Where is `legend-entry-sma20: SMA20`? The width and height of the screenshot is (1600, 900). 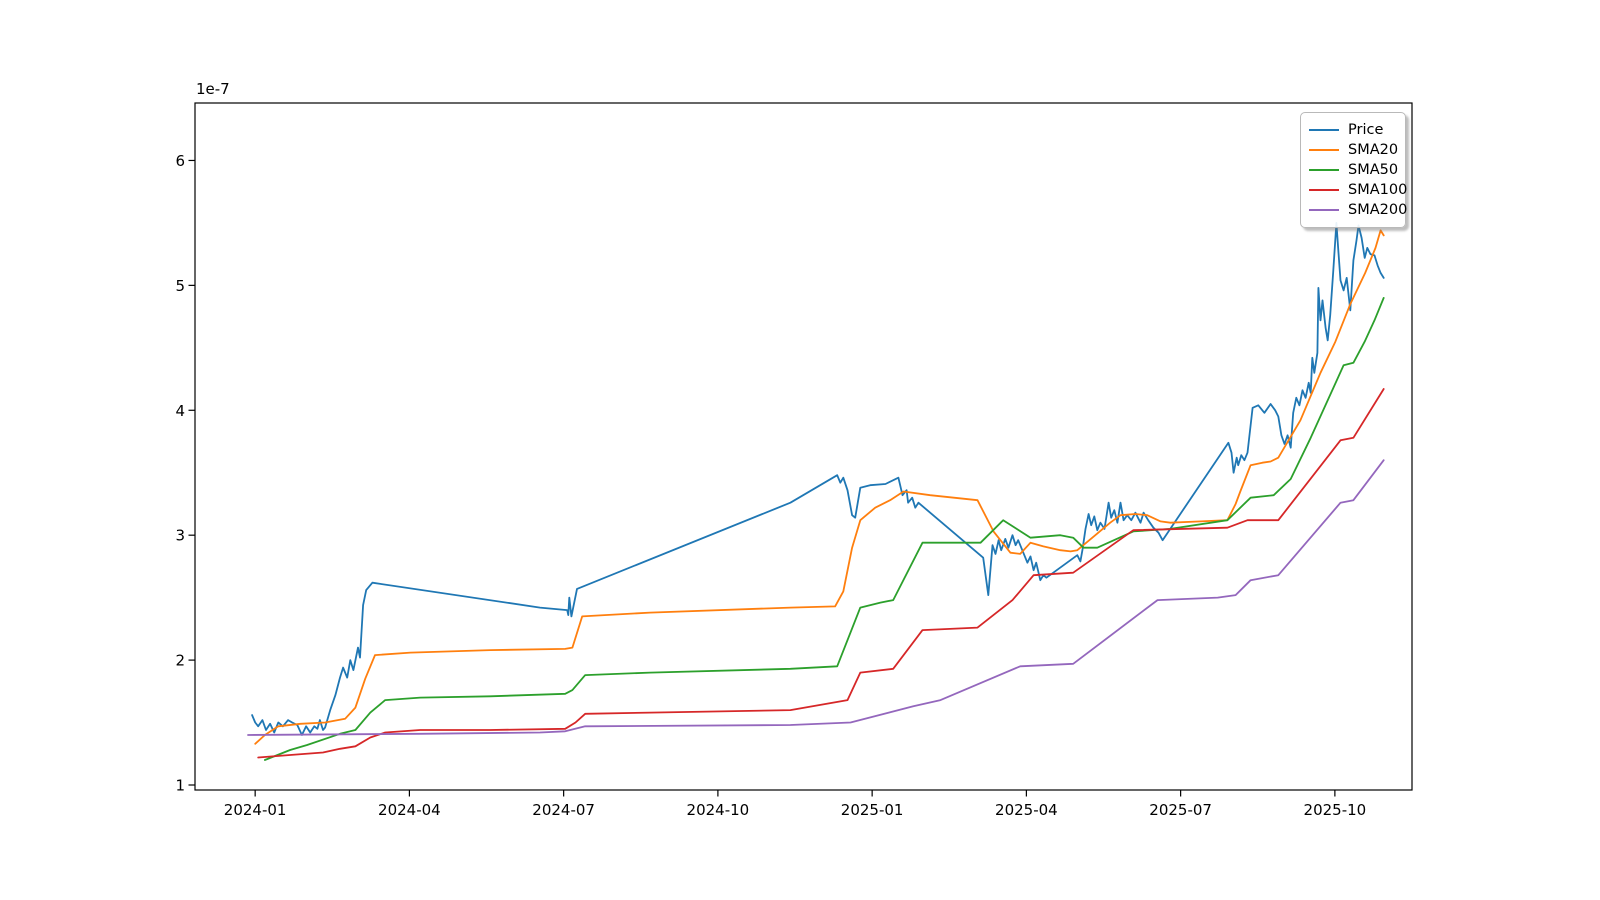
legend-entry-sma20: SMA20 is located at coordinates (1354, 150).